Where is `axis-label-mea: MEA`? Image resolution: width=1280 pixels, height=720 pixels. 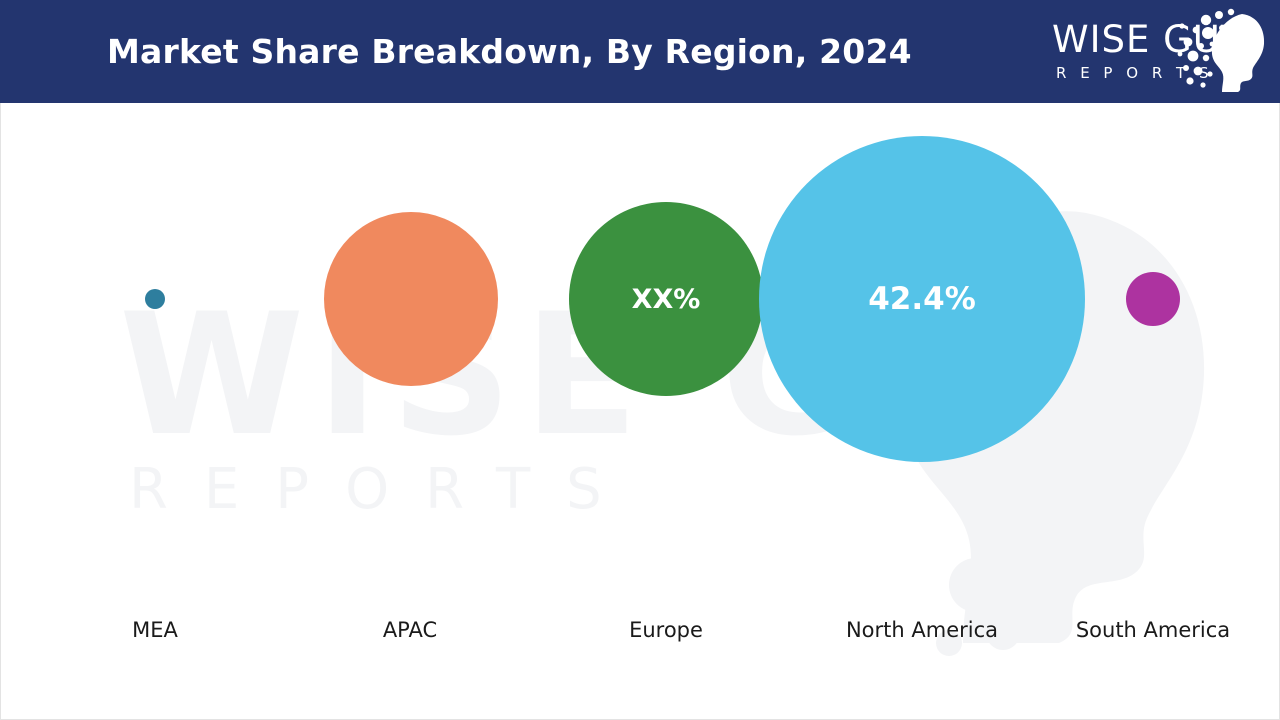 axis-label-mea: MEA is located at coordinates (155, 630).